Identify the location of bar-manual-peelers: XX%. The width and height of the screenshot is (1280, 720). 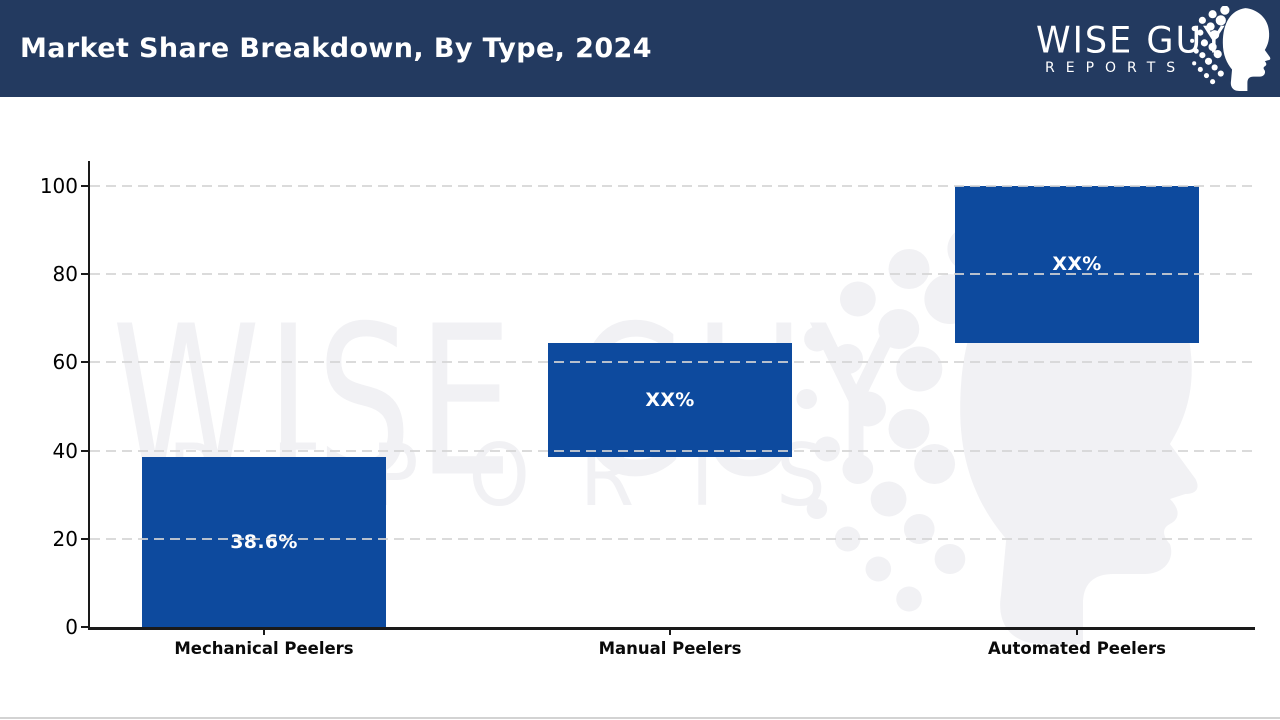
(670, 399).